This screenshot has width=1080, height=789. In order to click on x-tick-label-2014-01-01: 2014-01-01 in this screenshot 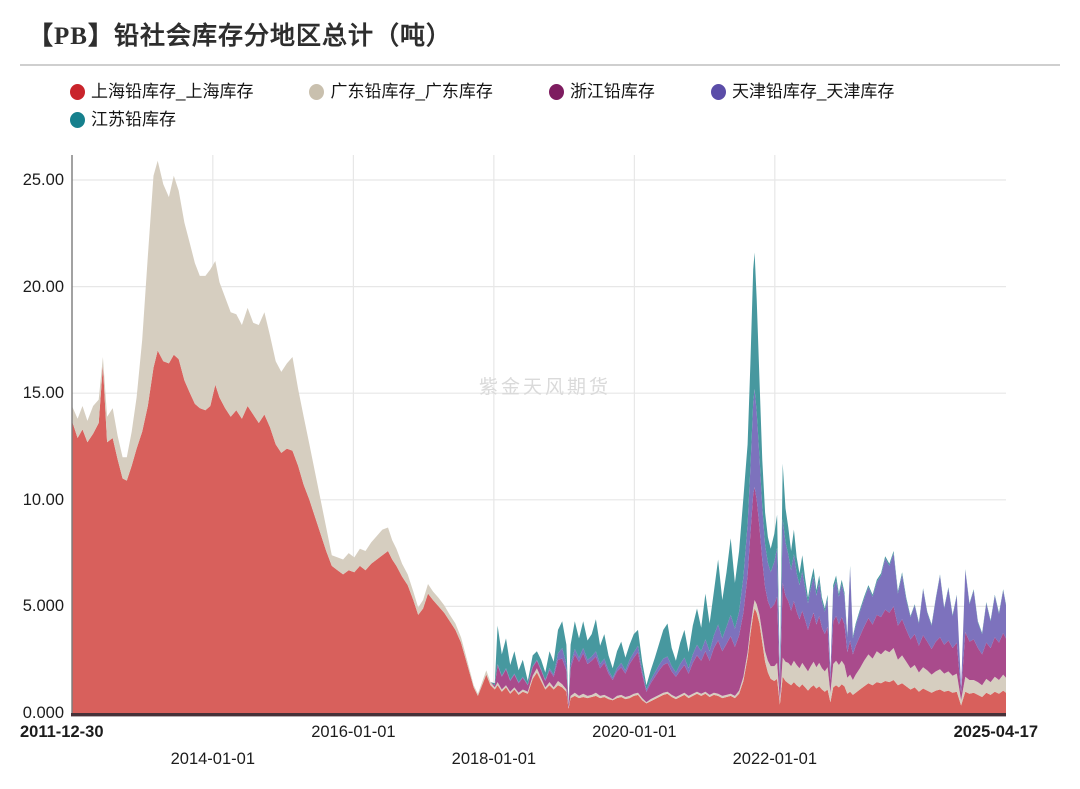, I will do `click(212, 759)`.